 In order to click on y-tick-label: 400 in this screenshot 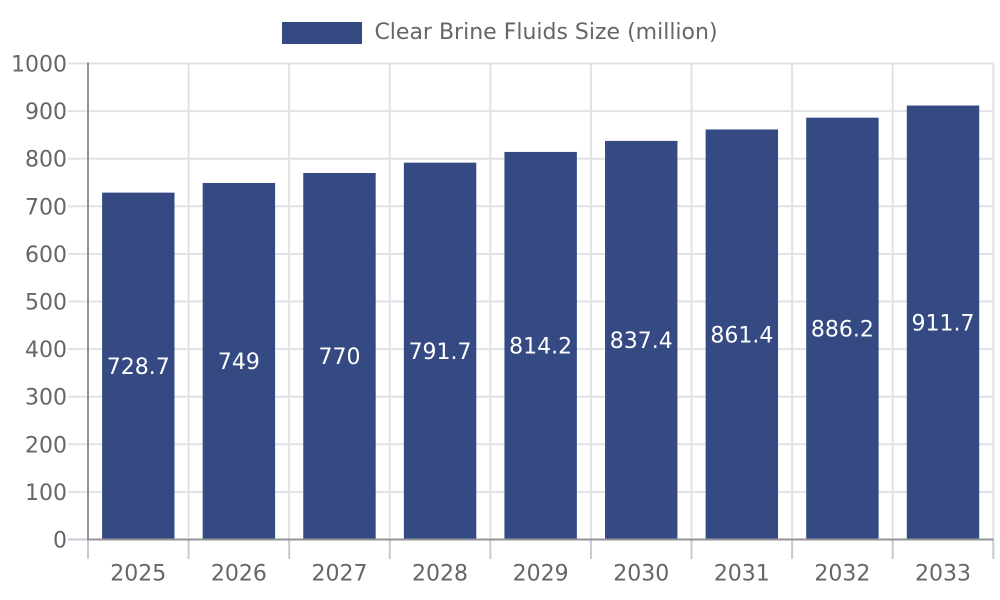, I will do `click(46, 350)`.